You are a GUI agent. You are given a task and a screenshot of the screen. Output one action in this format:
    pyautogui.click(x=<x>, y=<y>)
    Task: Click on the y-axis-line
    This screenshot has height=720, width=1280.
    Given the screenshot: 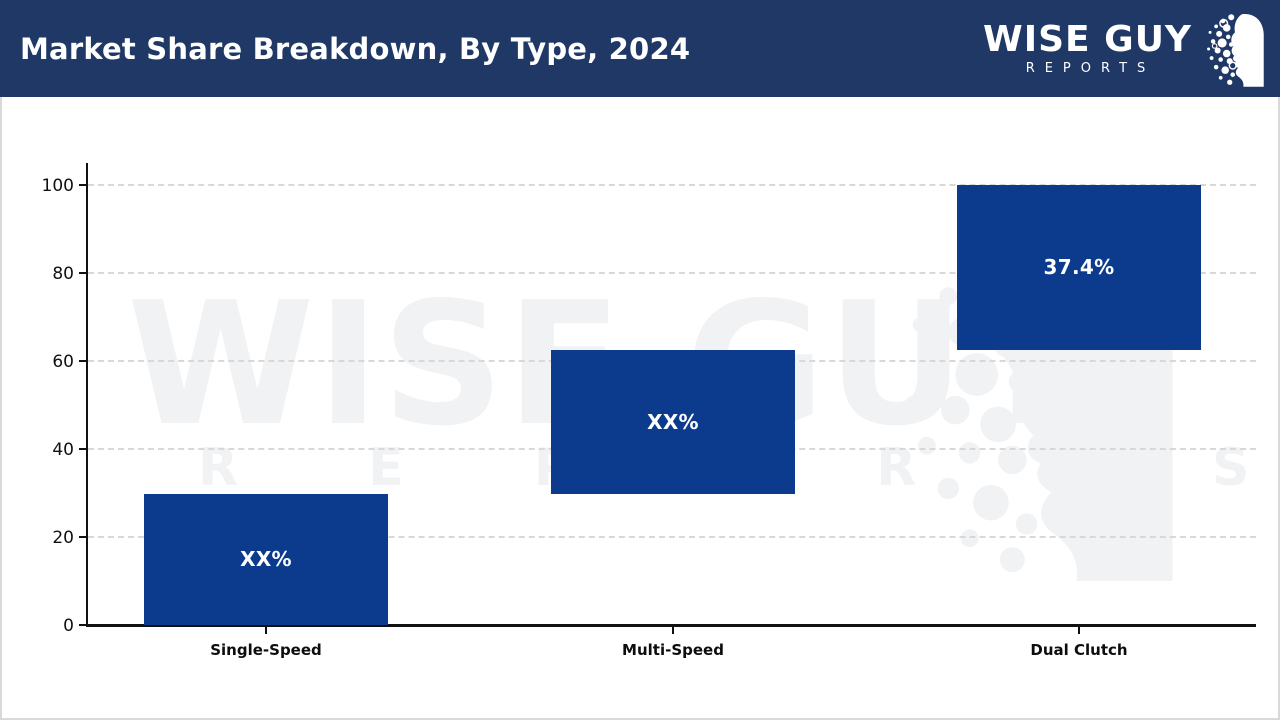 What is the action you would take?
    pyautogui.click(x=87, y=395)
    